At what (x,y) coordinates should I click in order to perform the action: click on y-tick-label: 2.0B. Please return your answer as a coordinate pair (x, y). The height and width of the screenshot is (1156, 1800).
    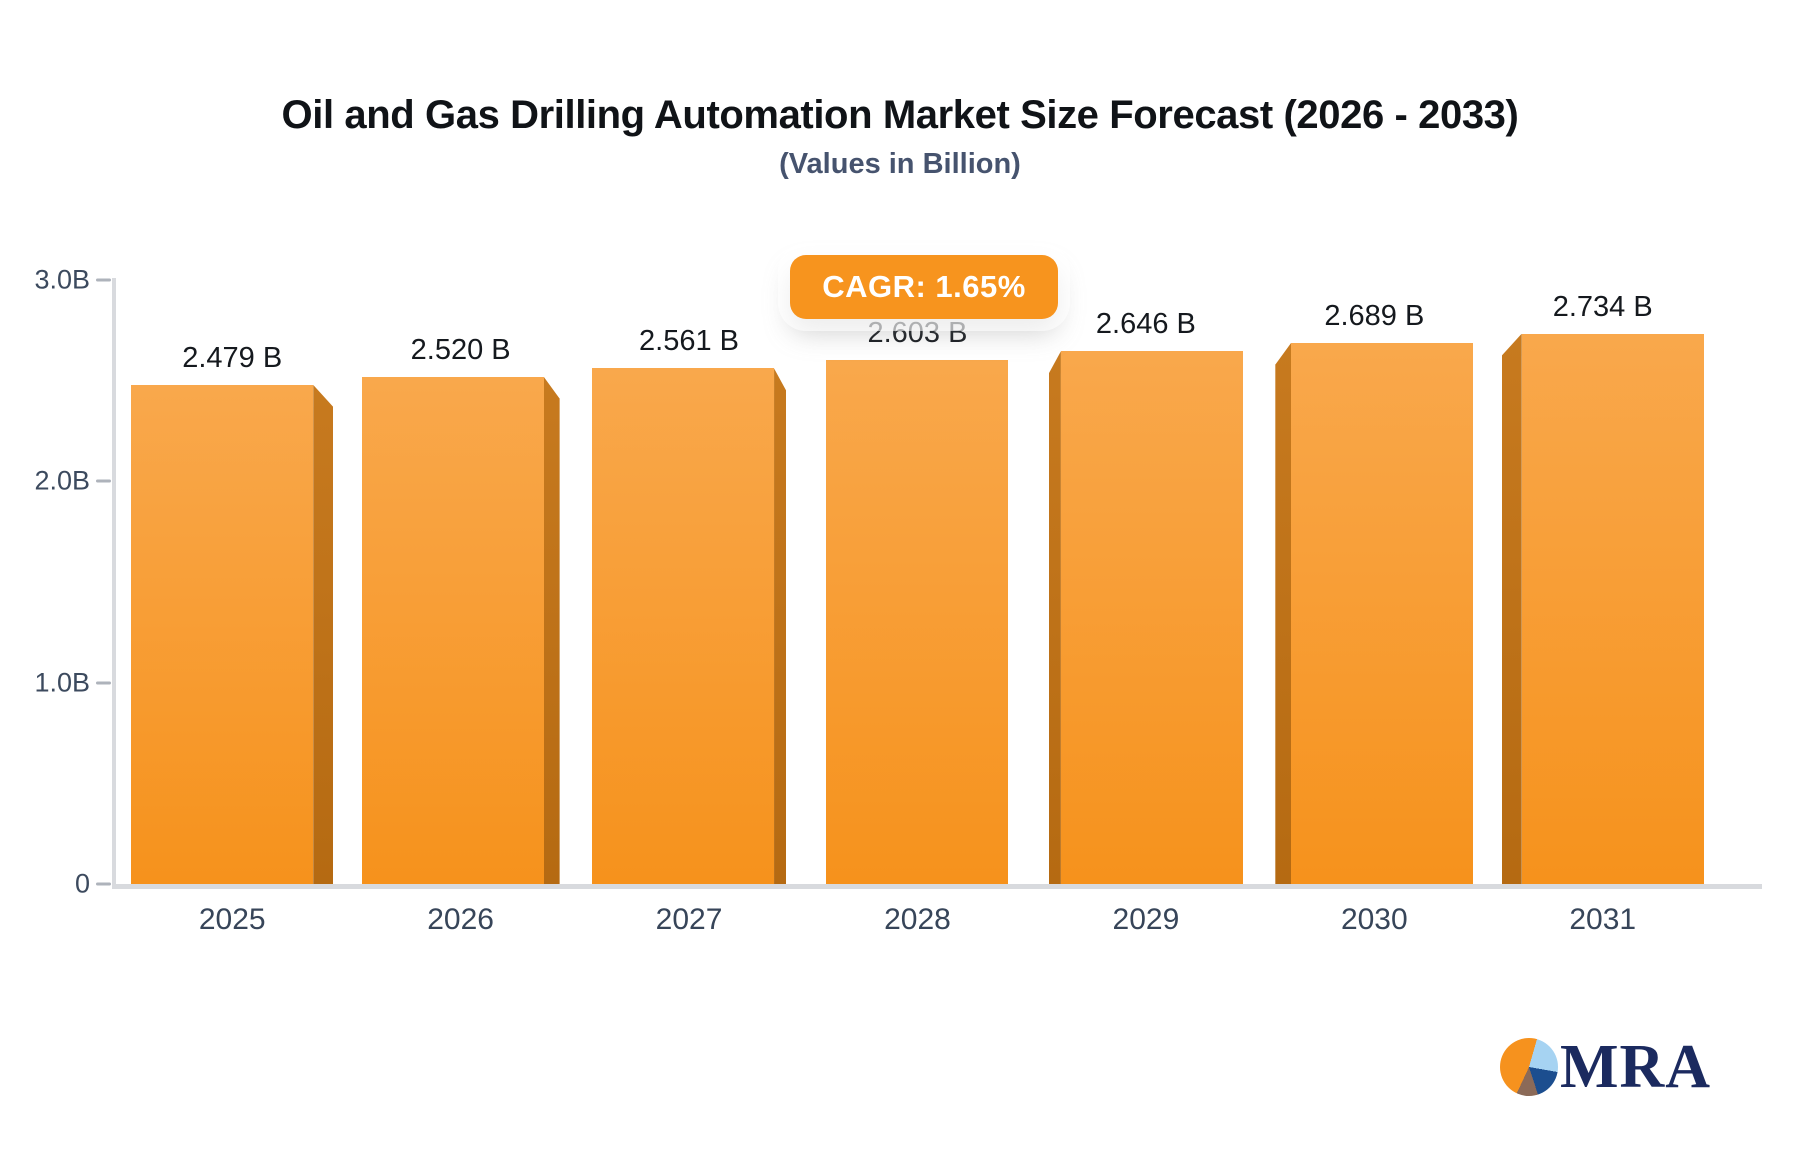
    Looking at the image, I should click on (62, 480).